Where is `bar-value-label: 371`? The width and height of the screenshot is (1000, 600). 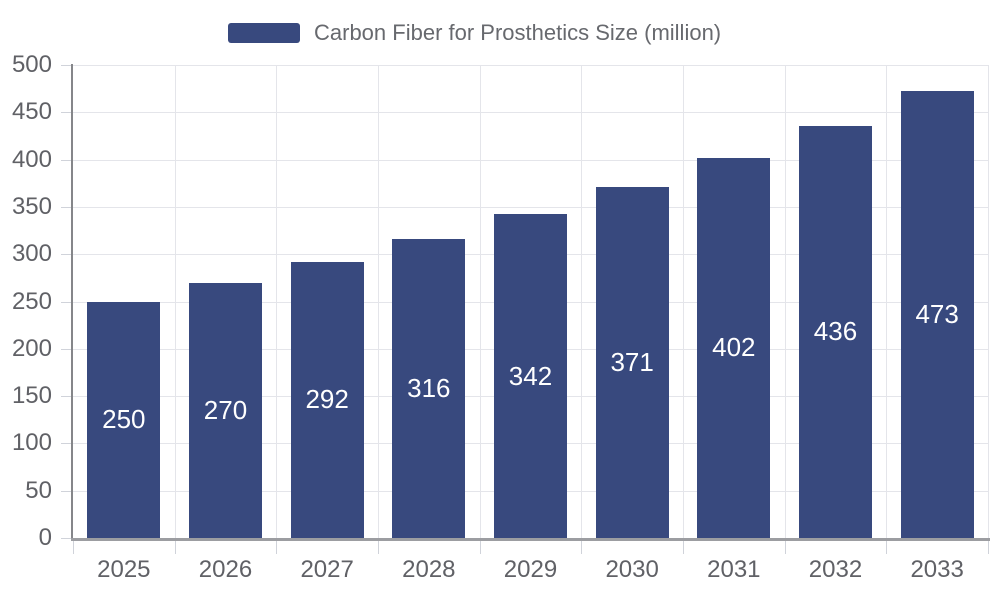 bar-value-label: 371 is located at coordinates (632, 362).